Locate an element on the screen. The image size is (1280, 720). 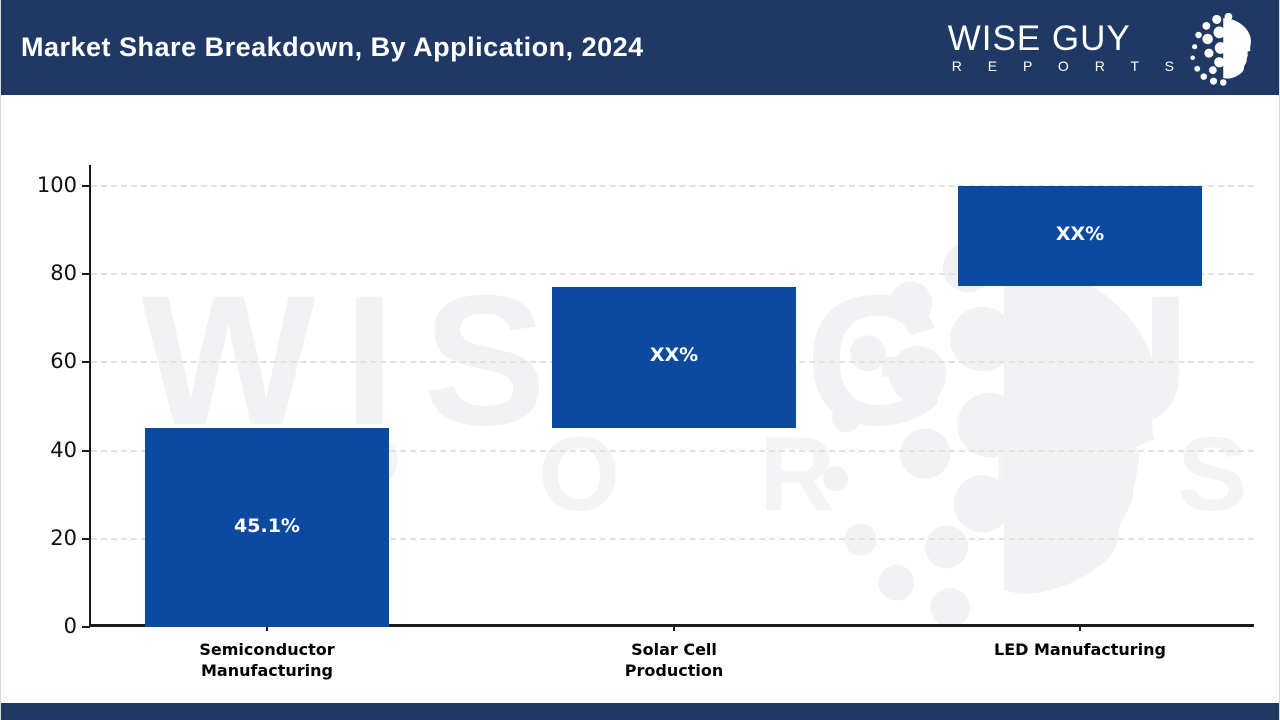
x-axis-category-line: Solar Cell is located at coordinates (674, 649).